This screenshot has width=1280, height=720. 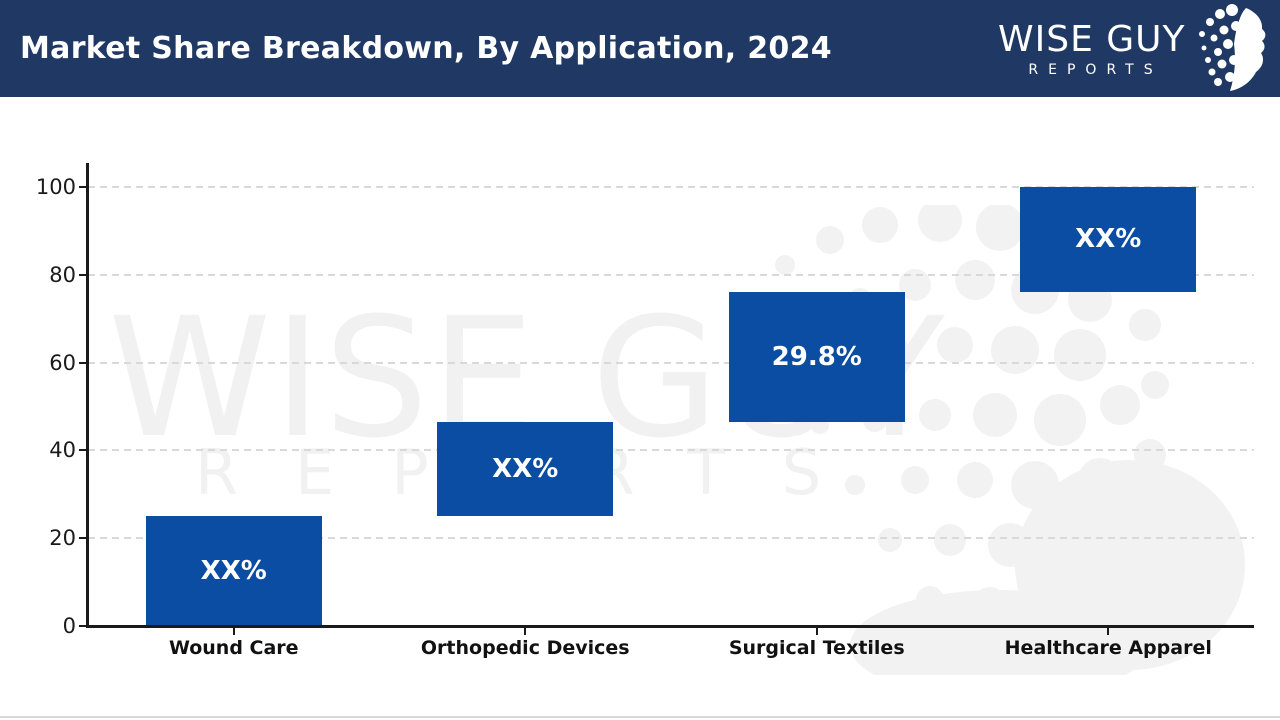 I want to click on brand-logo-text: WISE GUY REPORTS, so click(x=1092, y=49).